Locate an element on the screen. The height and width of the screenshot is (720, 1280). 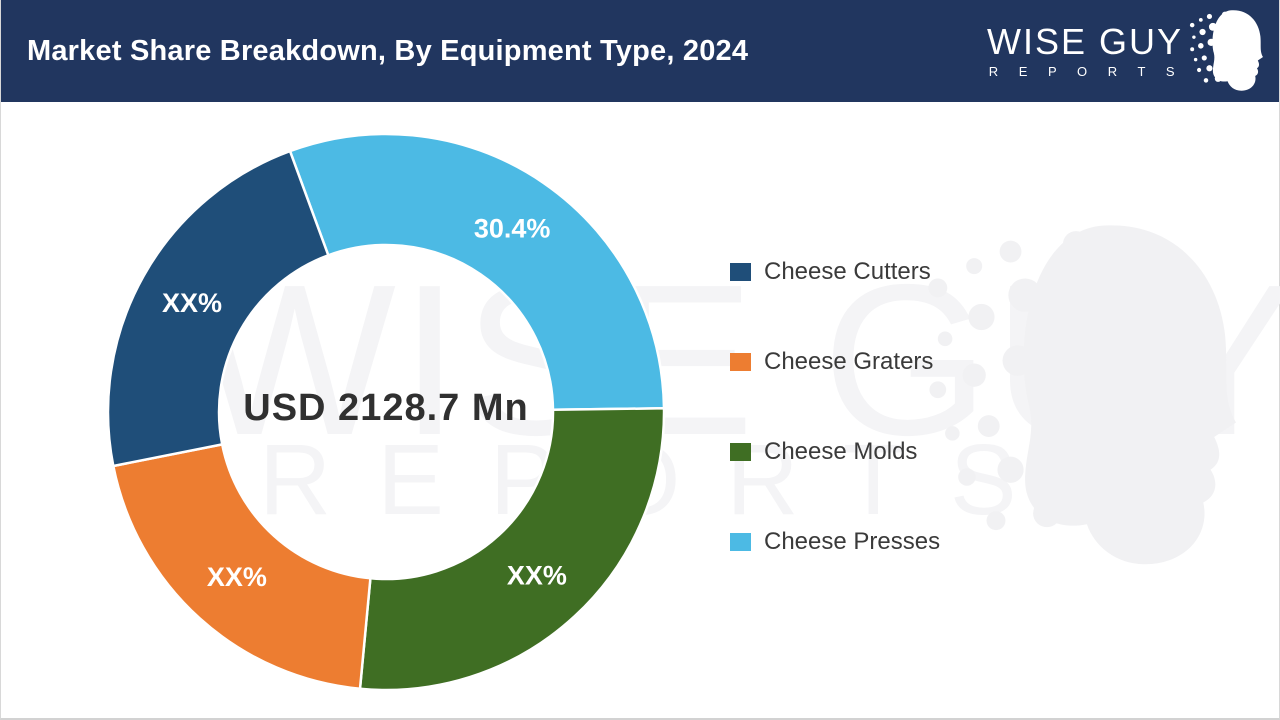
legend-item-cheese-molds: Cheese Molds is located at coordinates (835, 452).